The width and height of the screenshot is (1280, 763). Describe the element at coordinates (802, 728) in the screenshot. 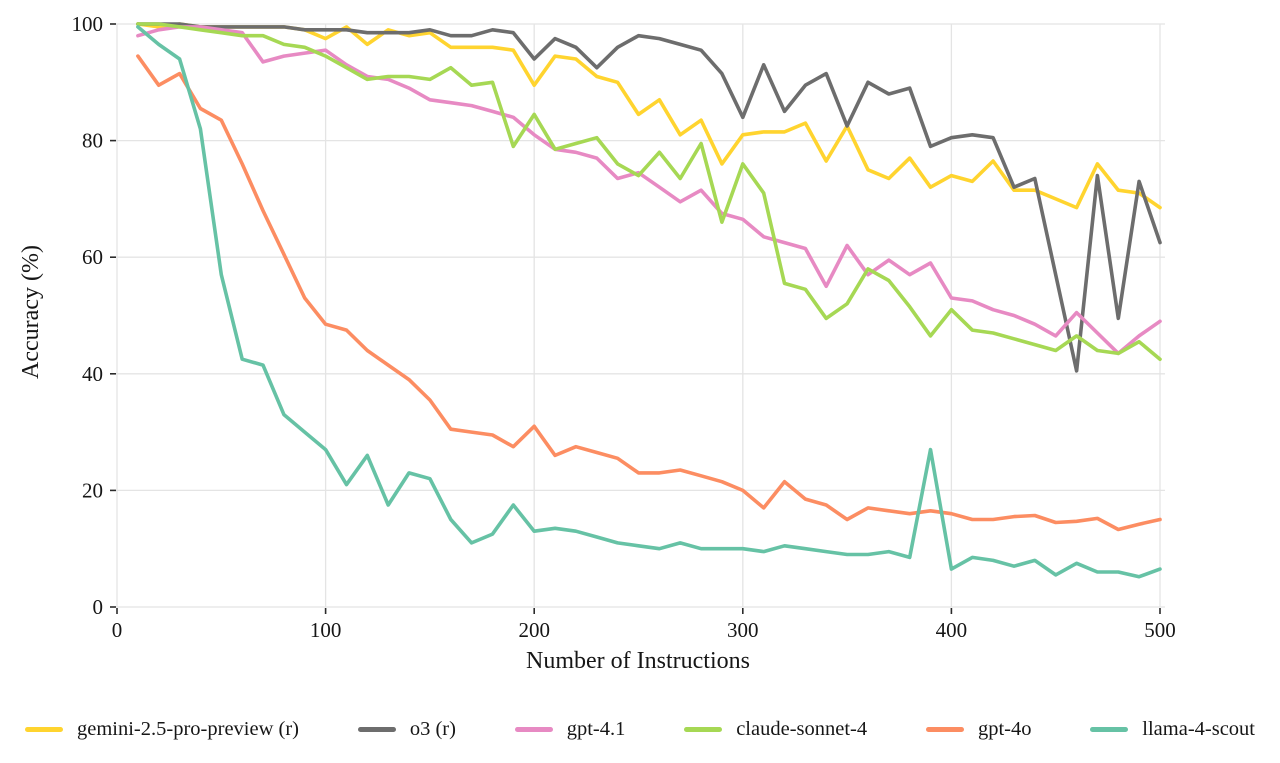

I see `legend-label: claude-sonnet-4` at that location.